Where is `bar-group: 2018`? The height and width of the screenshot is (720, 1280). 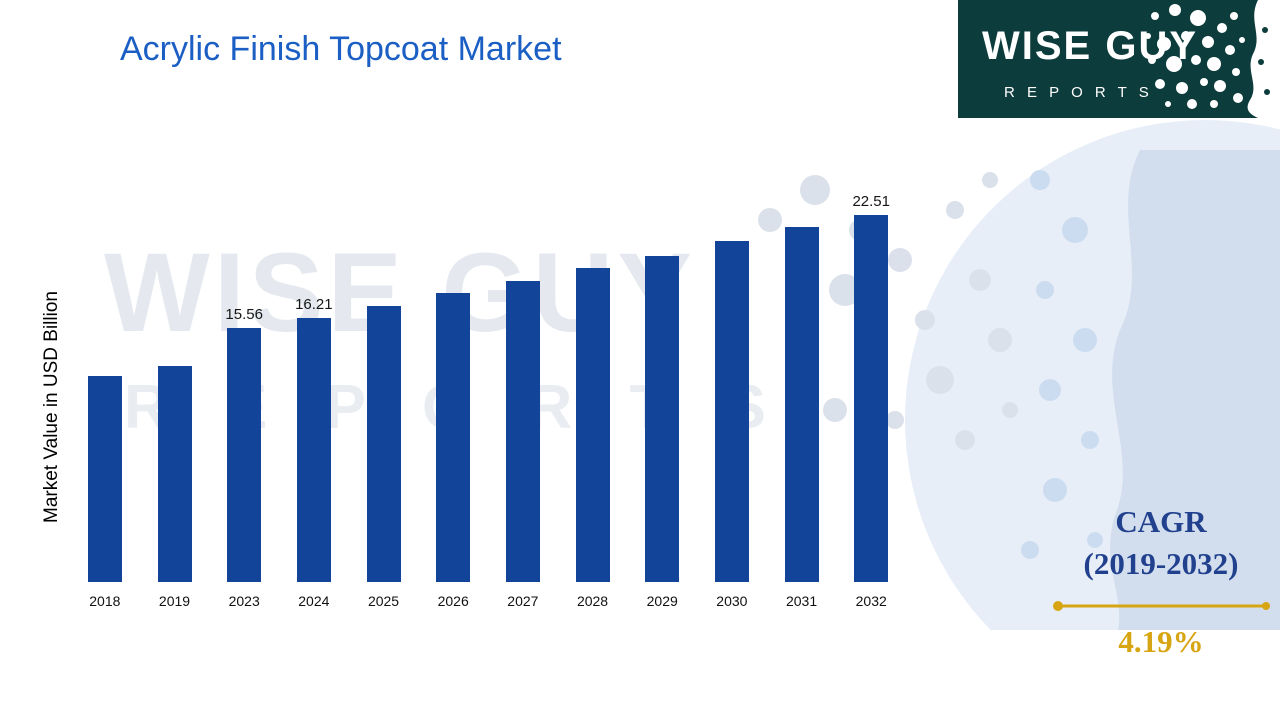 bar-group: 2018 is located at coordinates (105, 385).